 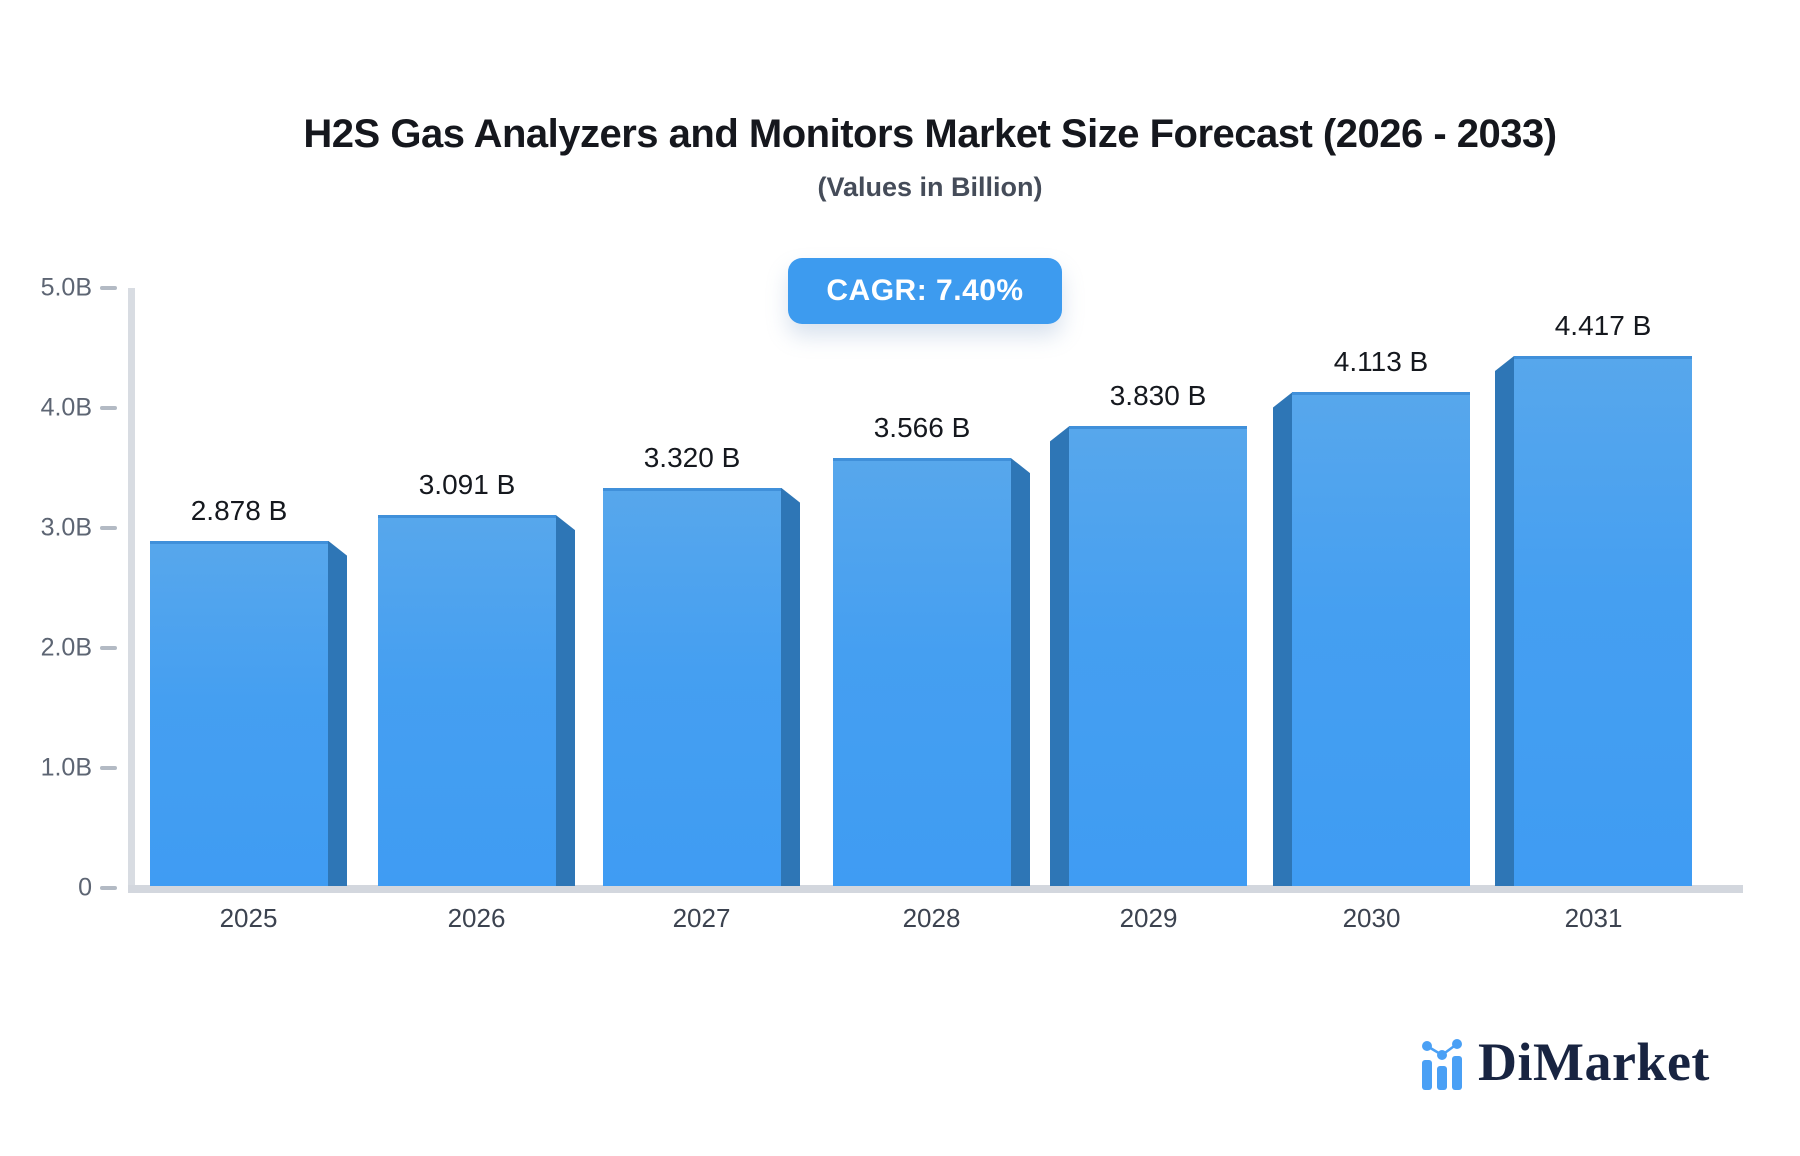 What do you see at coordinates (922, 428) in the screenshot?
I see `bar-value-label: 3.566 B` at bounding box center [922, 428].